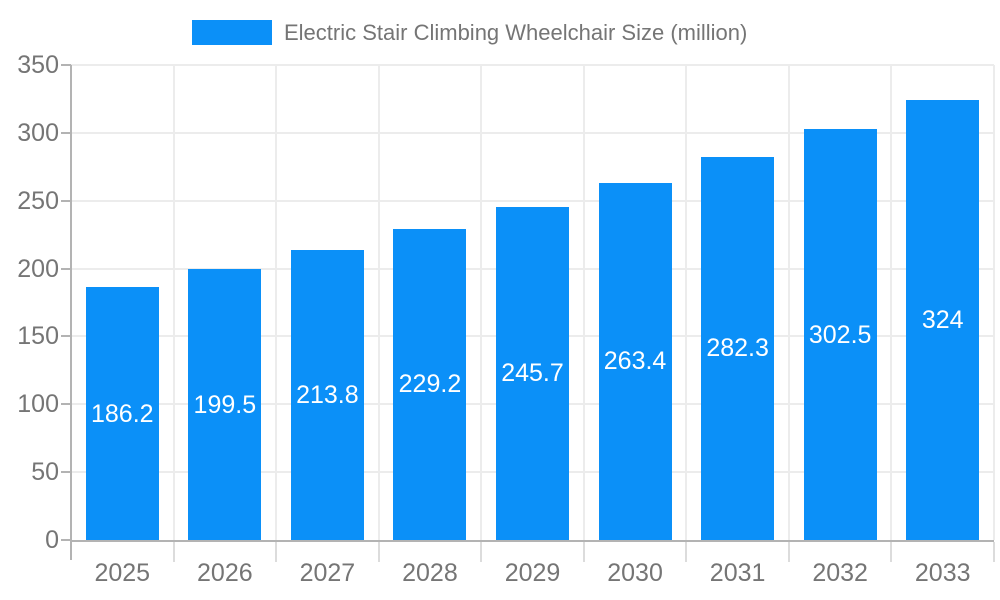 The width and height of the screenshot is (1000, 600). What do you see at coordinates (71, 312) in the screenshot?
I see `y-axis-line` at bounding box center [71, 312].